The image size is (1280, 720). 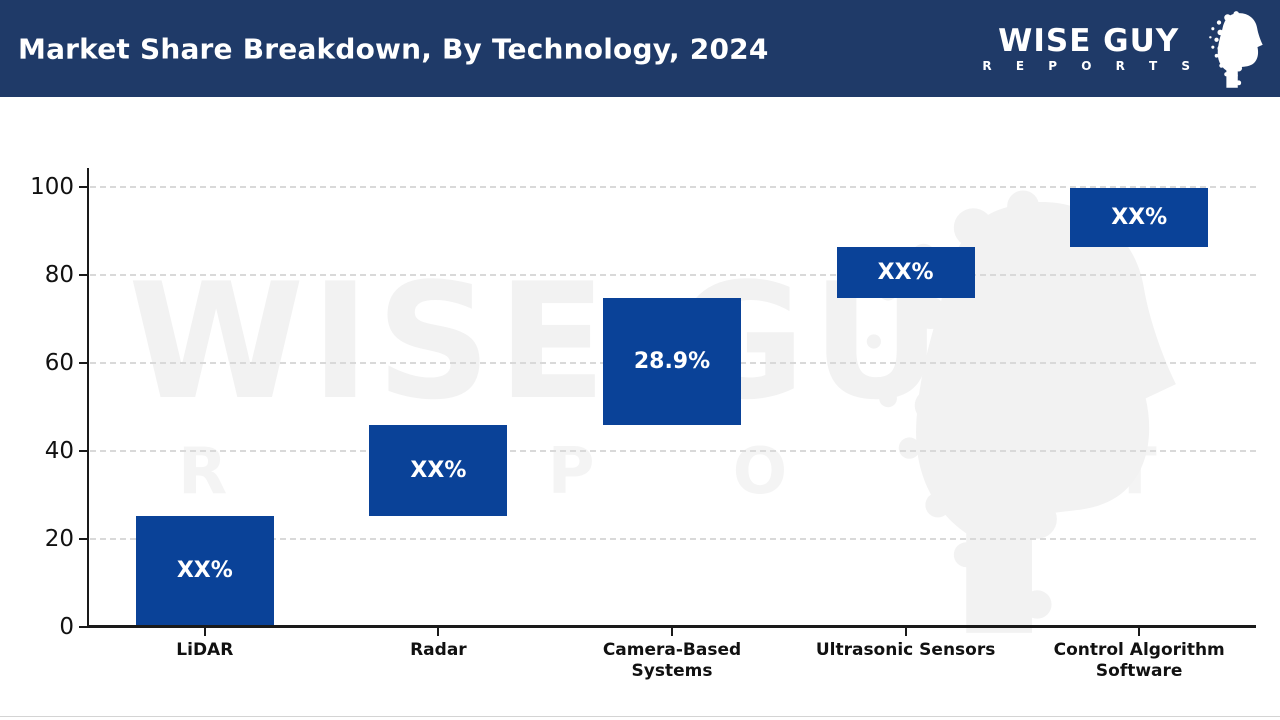 I want to click on bottom-divider, so click(x=640, y=716).